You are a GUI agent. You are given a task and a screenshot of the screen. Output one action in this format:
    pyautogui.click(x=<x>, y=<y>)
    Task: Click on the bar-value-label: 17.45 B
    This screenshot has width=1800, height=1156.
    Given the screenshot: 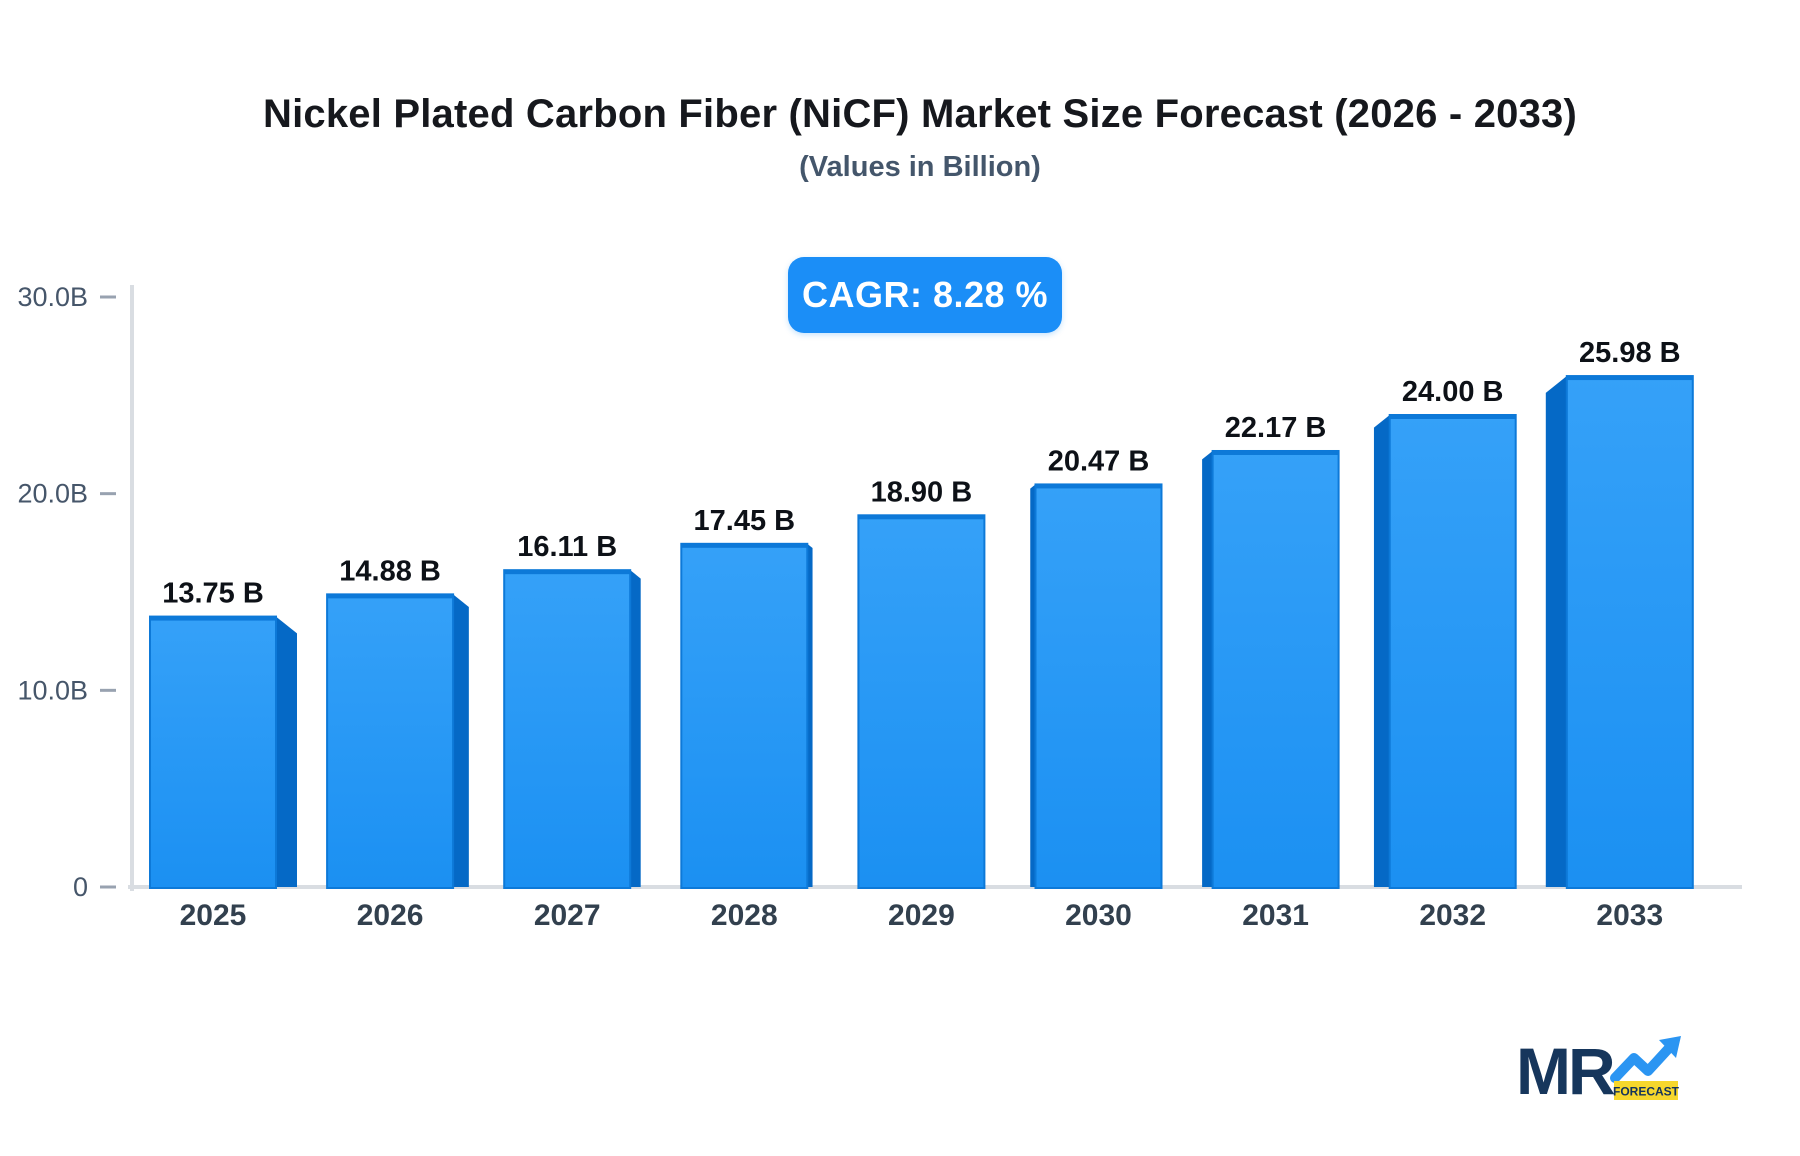 What is the action you would take?
    pyautogui.click(x=745, y=521)
    